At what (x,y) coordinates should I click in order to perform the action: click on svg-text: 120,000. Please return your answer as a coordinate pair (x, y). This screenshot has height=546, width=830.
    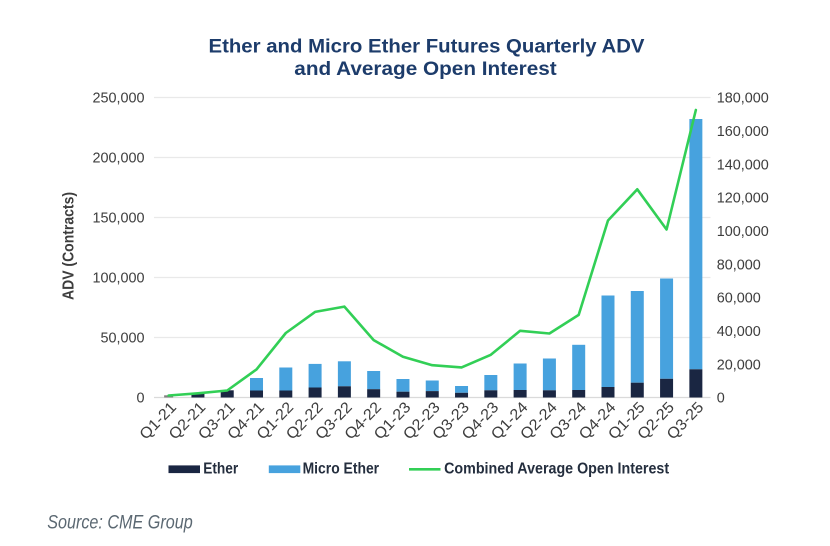
    Looking at the image, I should click on (743, 199).